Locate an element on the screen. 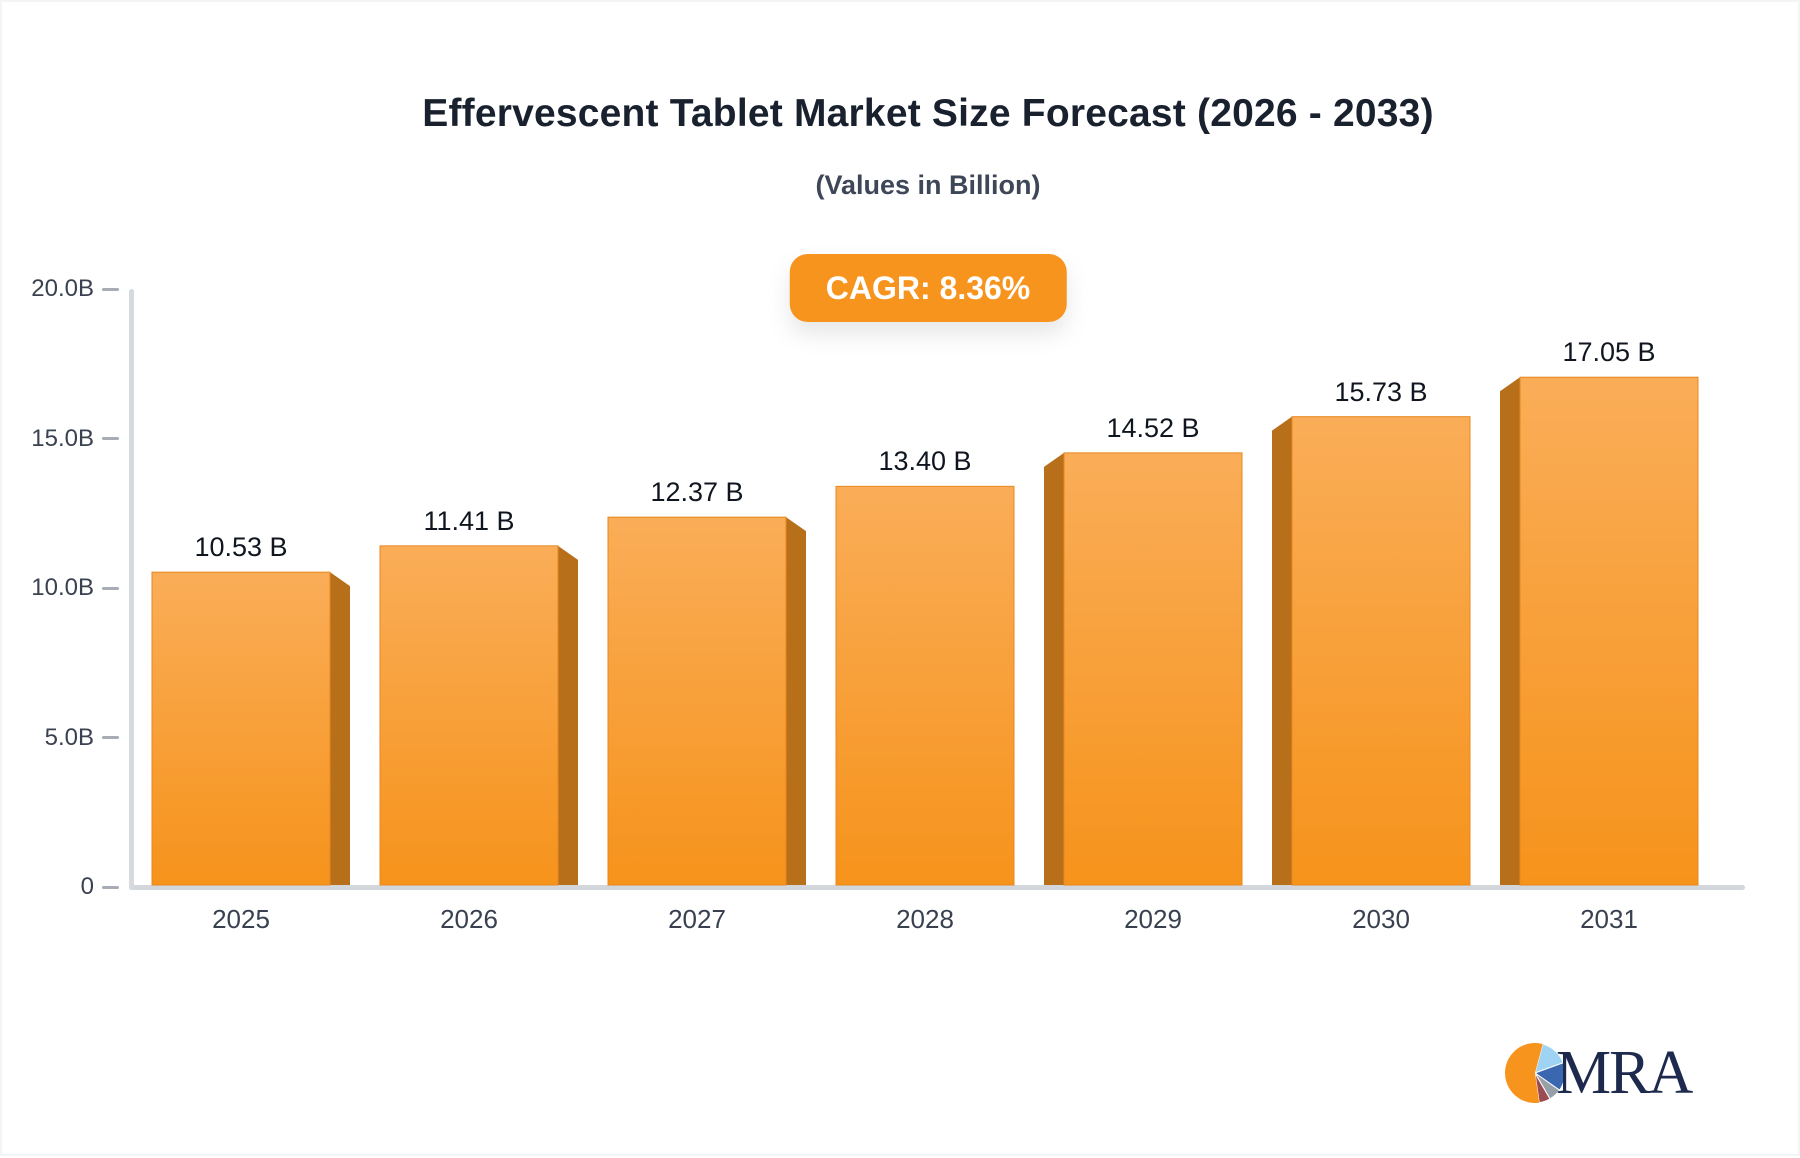 This screenshot has height=1158, width=1800. logo-text: MRA is located at coordinates (1624, 1073).